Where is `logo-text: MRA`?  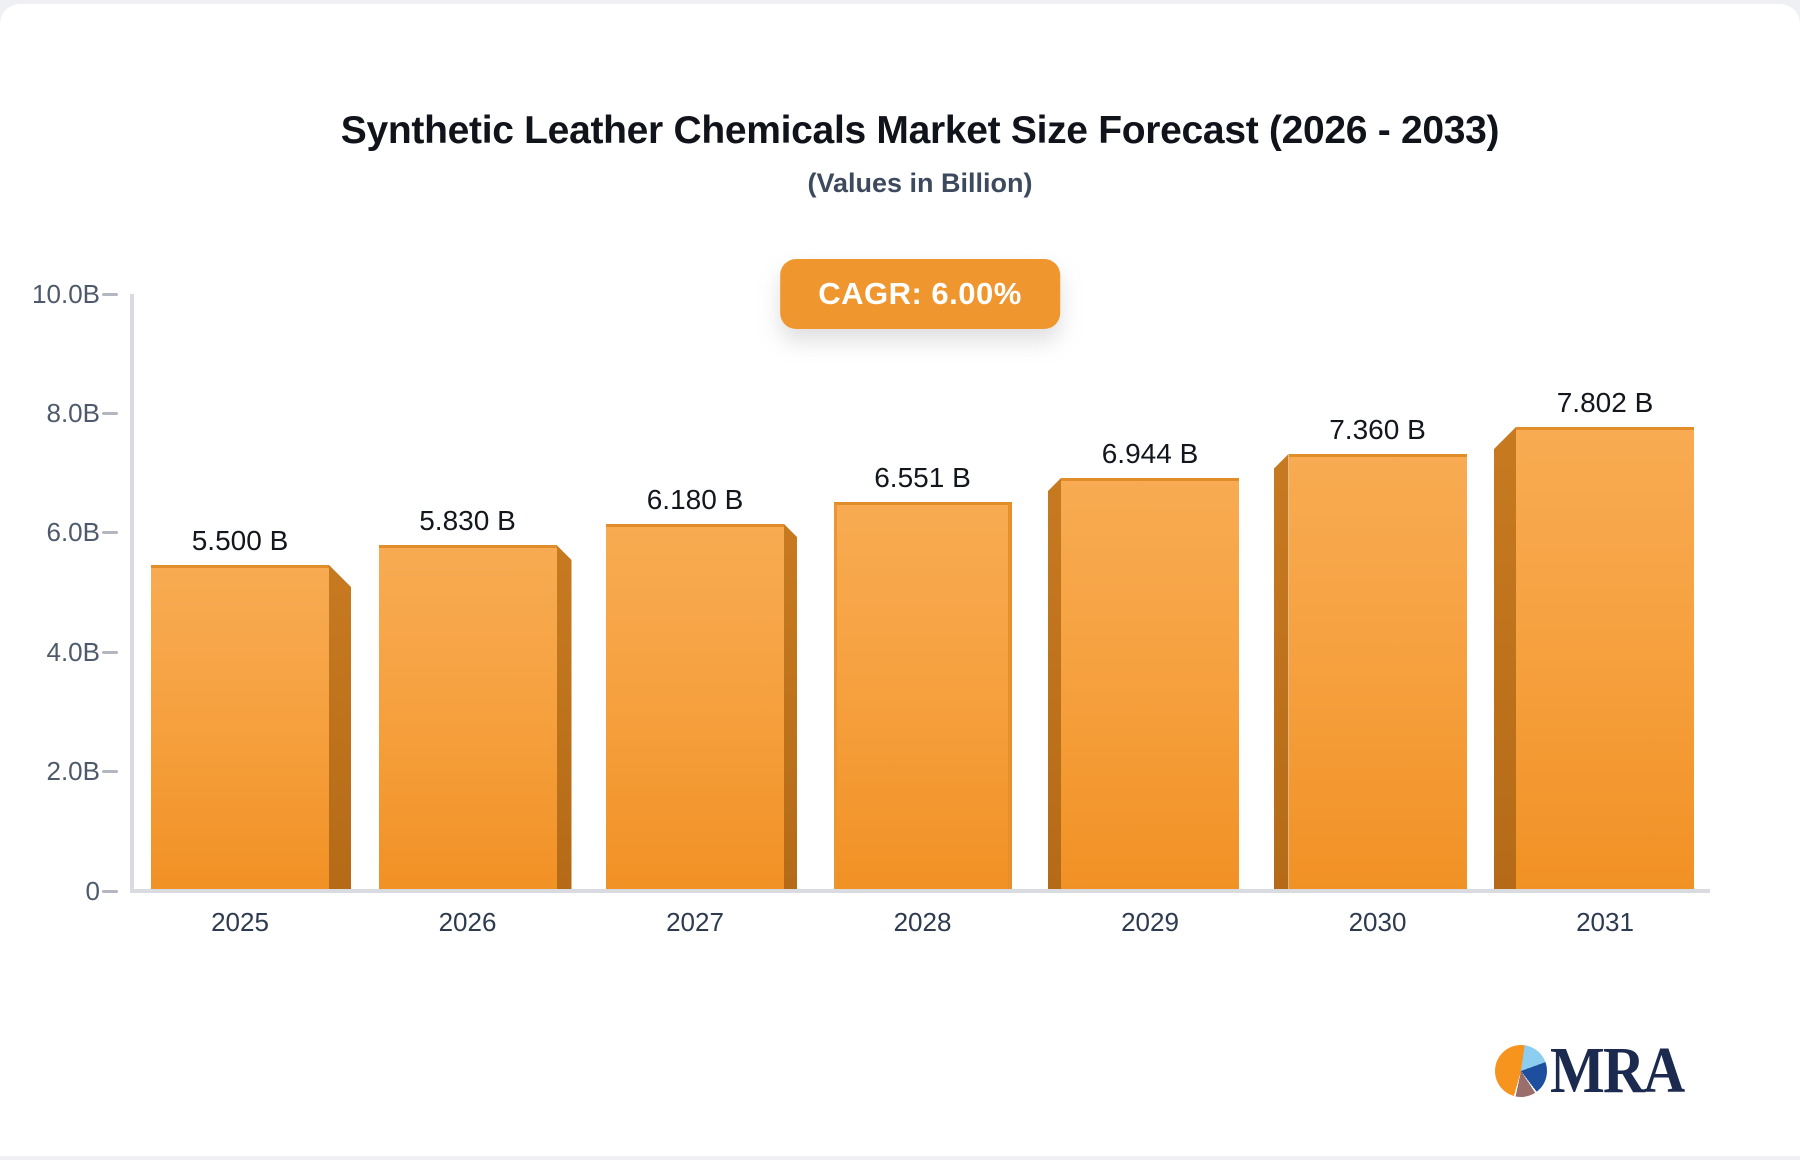 logo-text: MRA is located at coordinates (1617, 1070).